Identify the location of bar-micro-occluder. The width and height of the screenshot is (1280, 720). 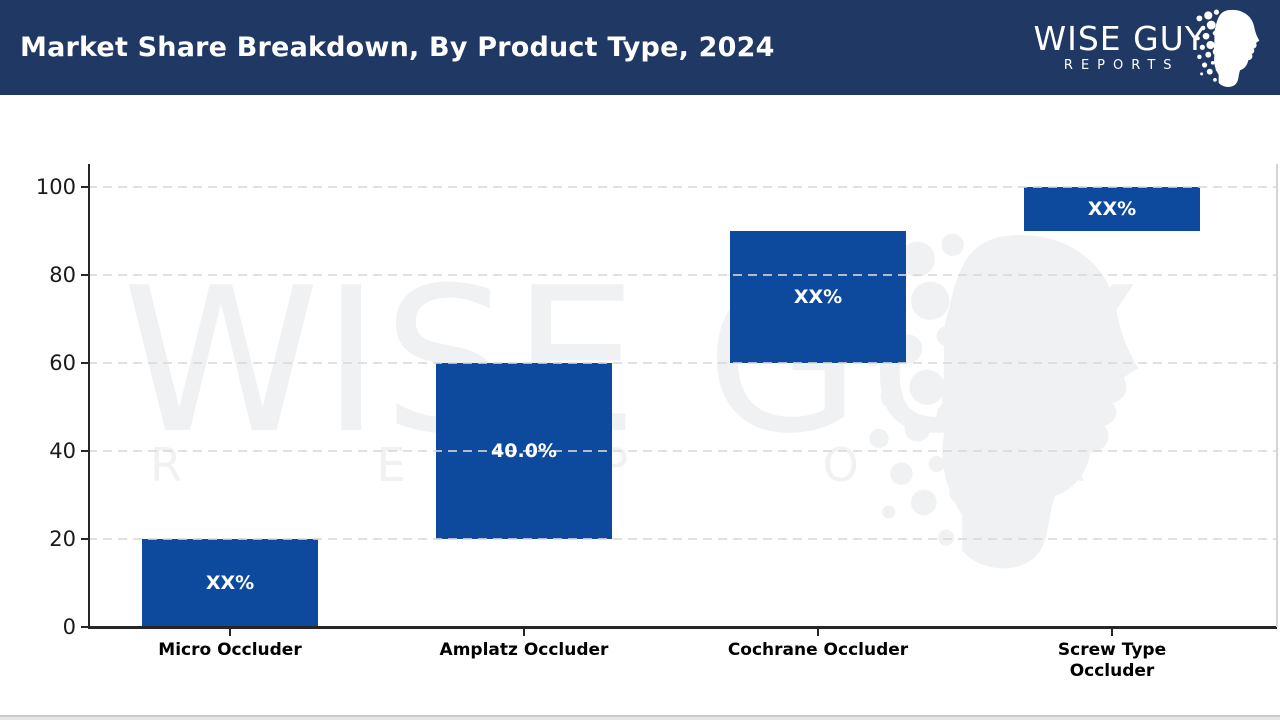
(230, 583).